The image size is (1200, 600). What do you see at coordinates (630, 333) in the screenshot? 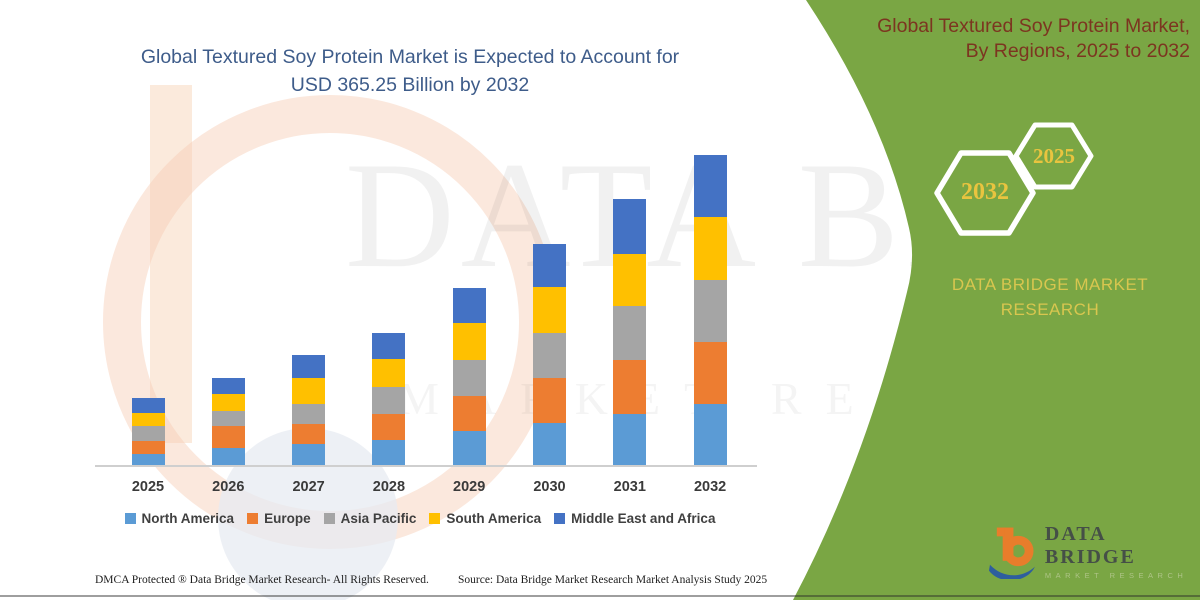
I see `bar-segment-2031-asia-pacific` at bounding box center [630, 333].